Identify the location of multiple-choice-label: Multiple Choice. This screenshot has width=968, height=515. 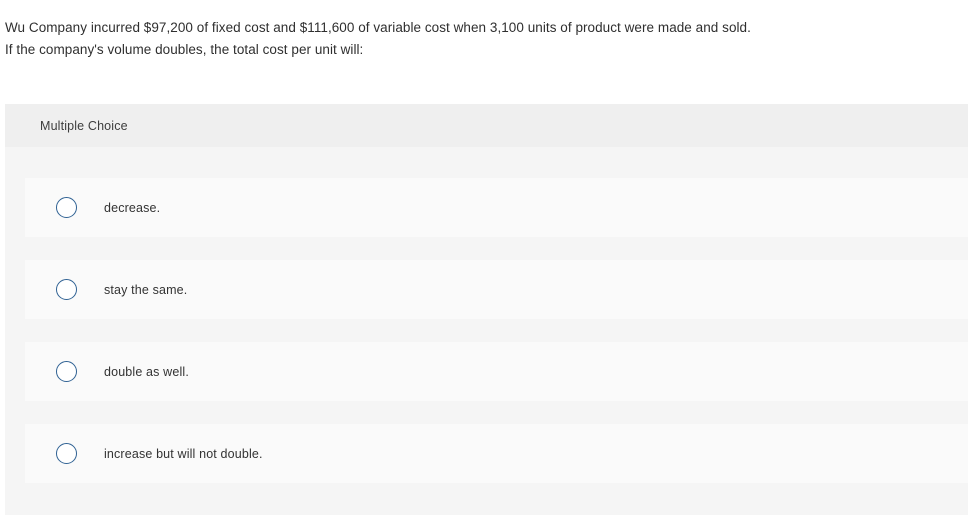
(84, 125).